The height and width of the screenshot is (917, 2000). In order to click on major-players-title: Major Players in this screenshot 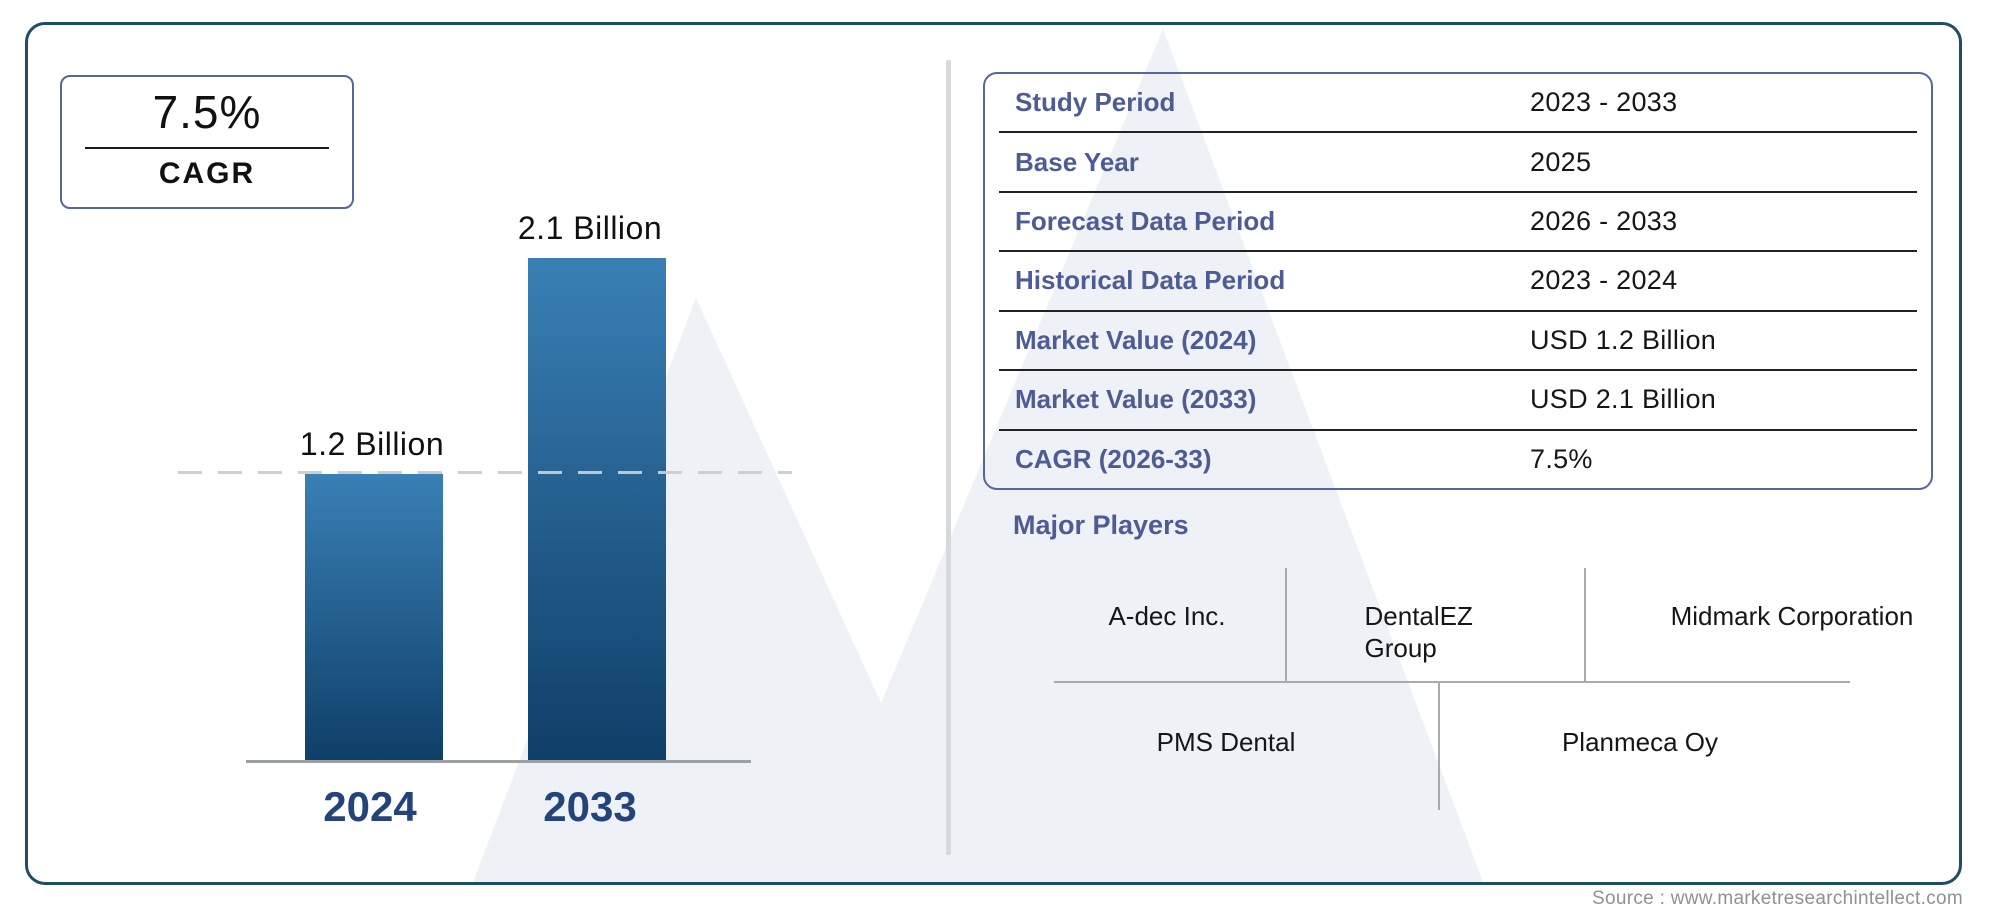, I will do `click(1101, 525)`.